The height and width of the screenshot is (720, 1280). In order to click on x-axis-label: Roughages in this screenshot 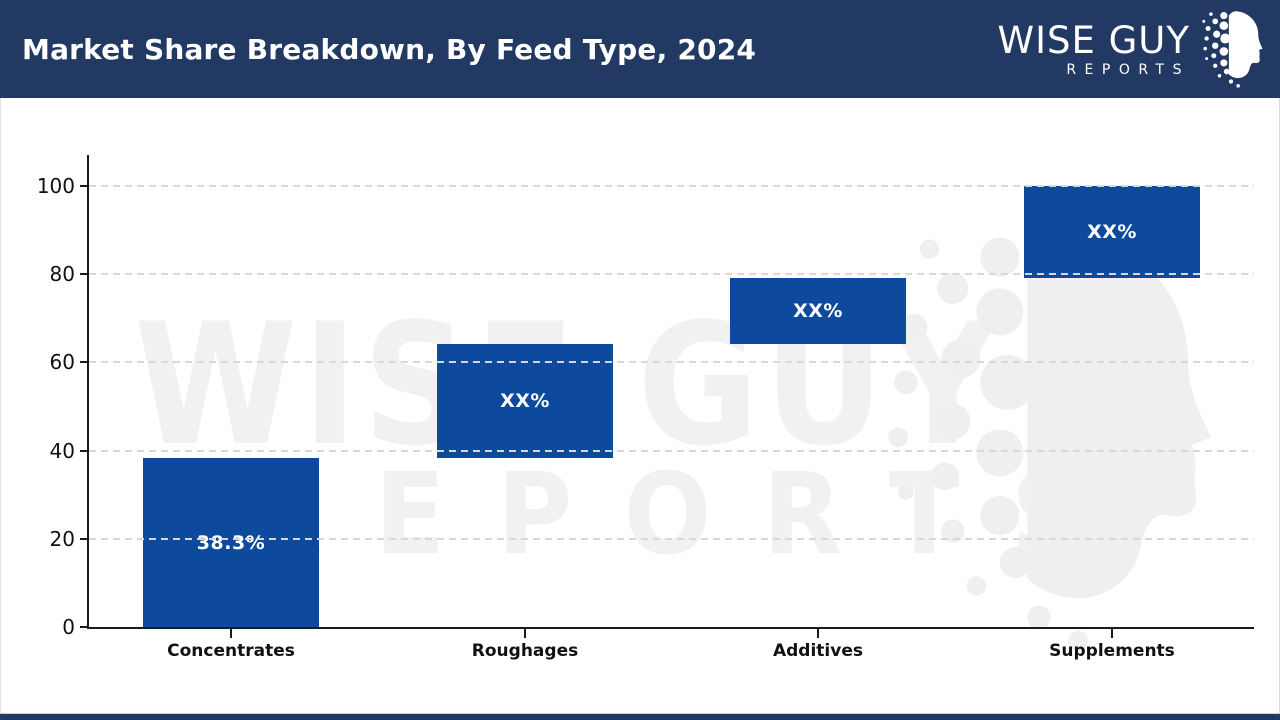, I will do `click(525, 651)`.